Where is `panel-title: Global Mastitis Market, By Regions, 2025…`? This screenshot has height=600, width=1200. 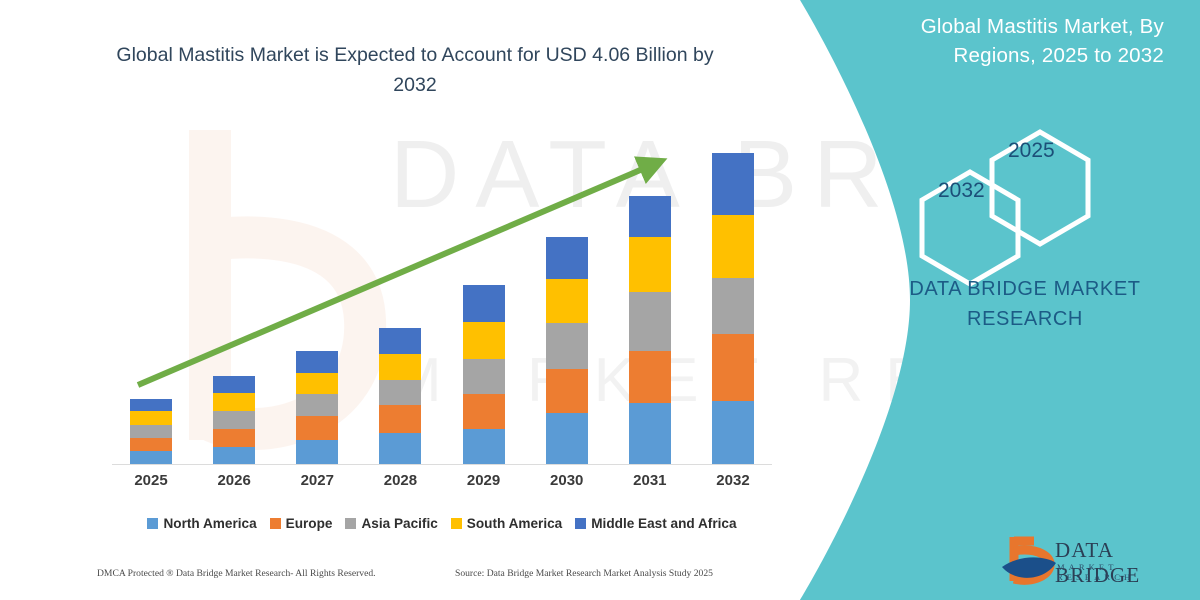 panel-title: Global Mastitis Market, By Regions, 2025… is located at coordinates (1042, 41).